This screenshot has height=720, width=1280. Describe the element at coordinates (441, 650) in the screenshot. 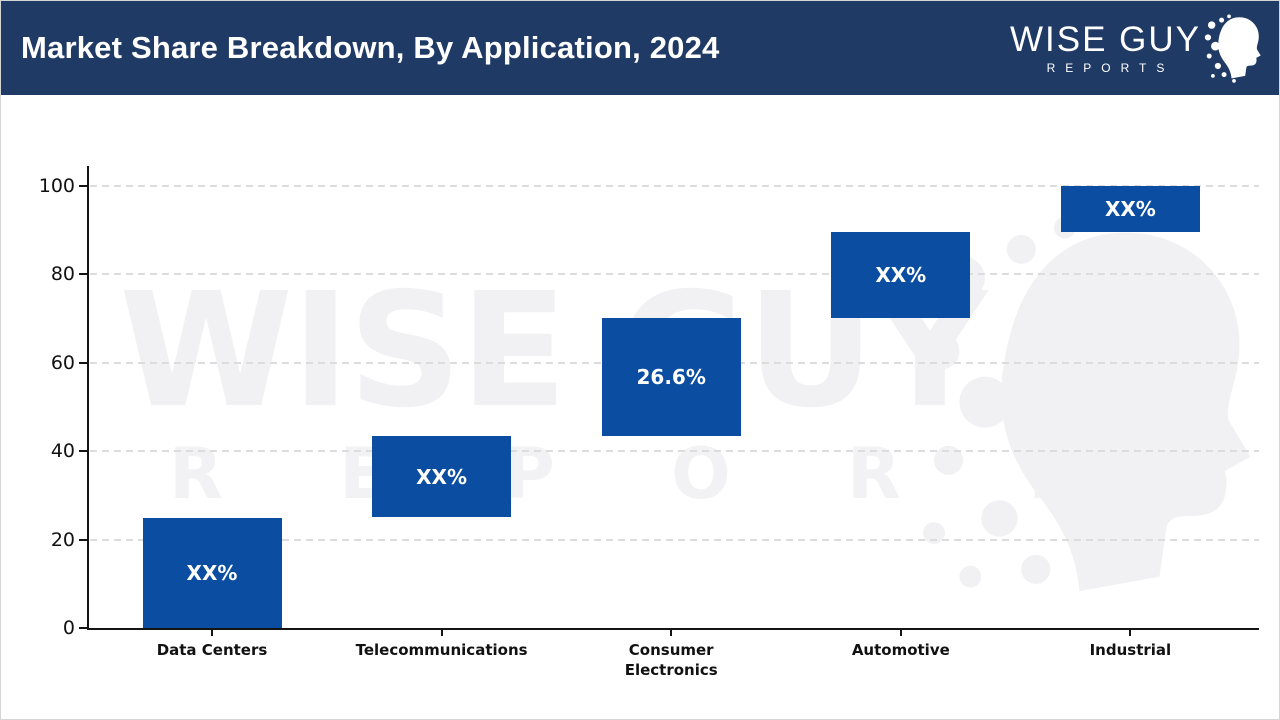

I see `x-category-label: Telecommunications` at that location.